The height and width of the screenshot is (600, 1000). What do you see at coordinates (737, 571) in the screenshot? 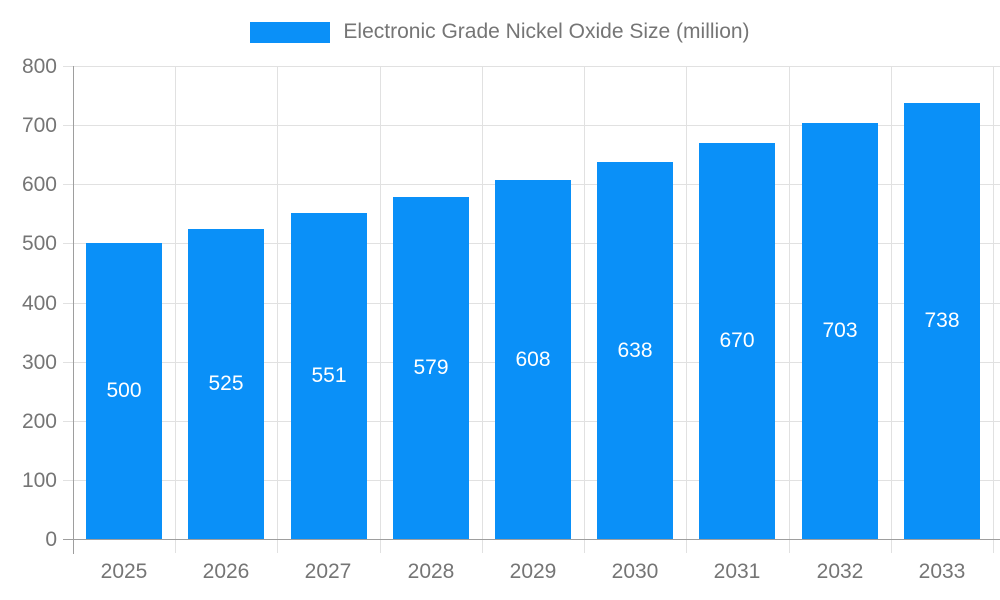
I see `x-axis-label: 2031` at bounding box center [737, 571].